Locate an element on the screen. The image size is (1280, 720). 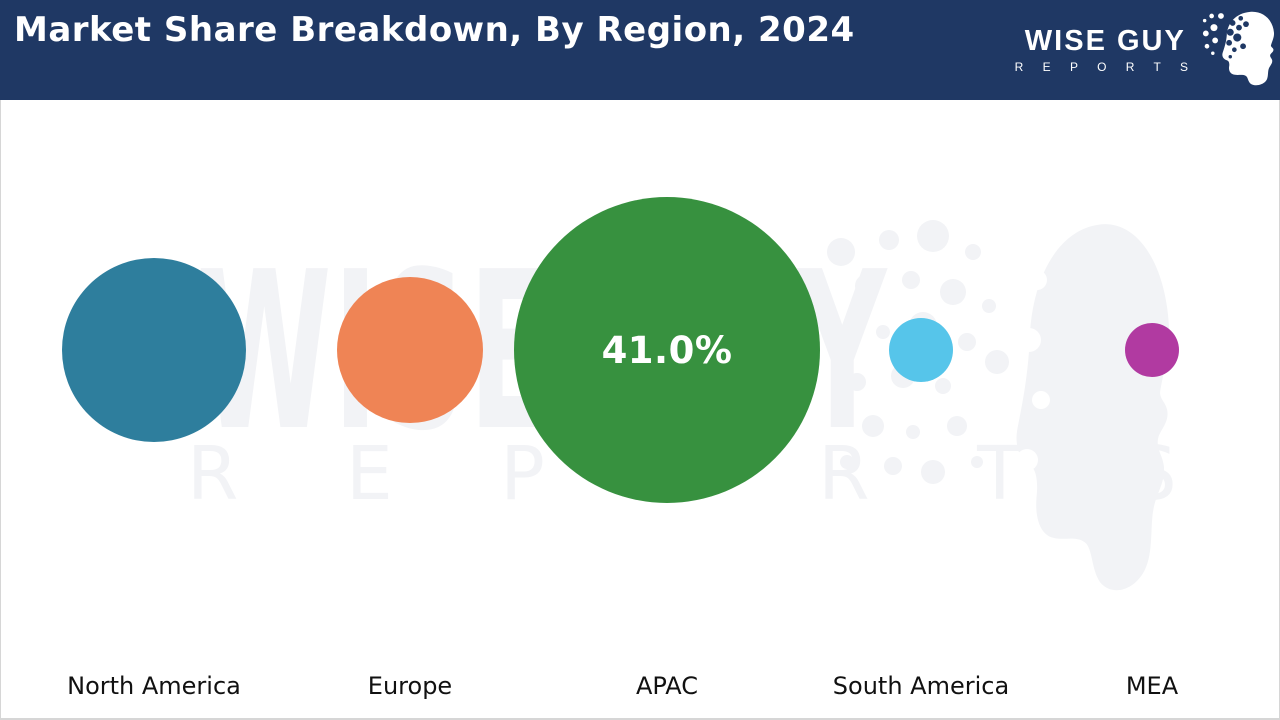
bubble-apac: 41.0% is located at coordinates (667, 350).